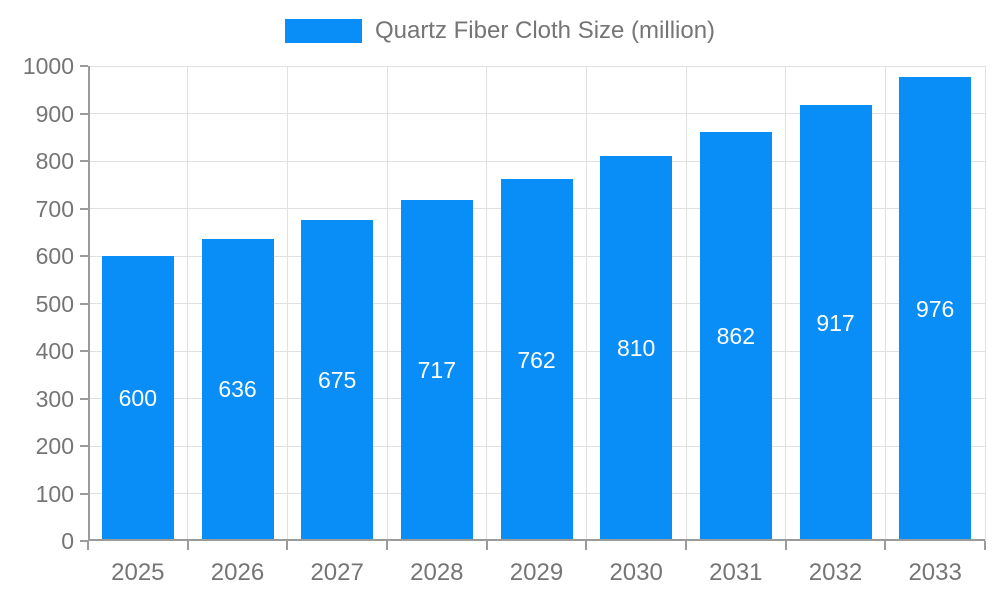 The image size is (1000, 600). What do you see at coordinates (337, 572) in the screenshot?
I see `x-axis-tick-label: 2027` at bounding box center [337, 572].